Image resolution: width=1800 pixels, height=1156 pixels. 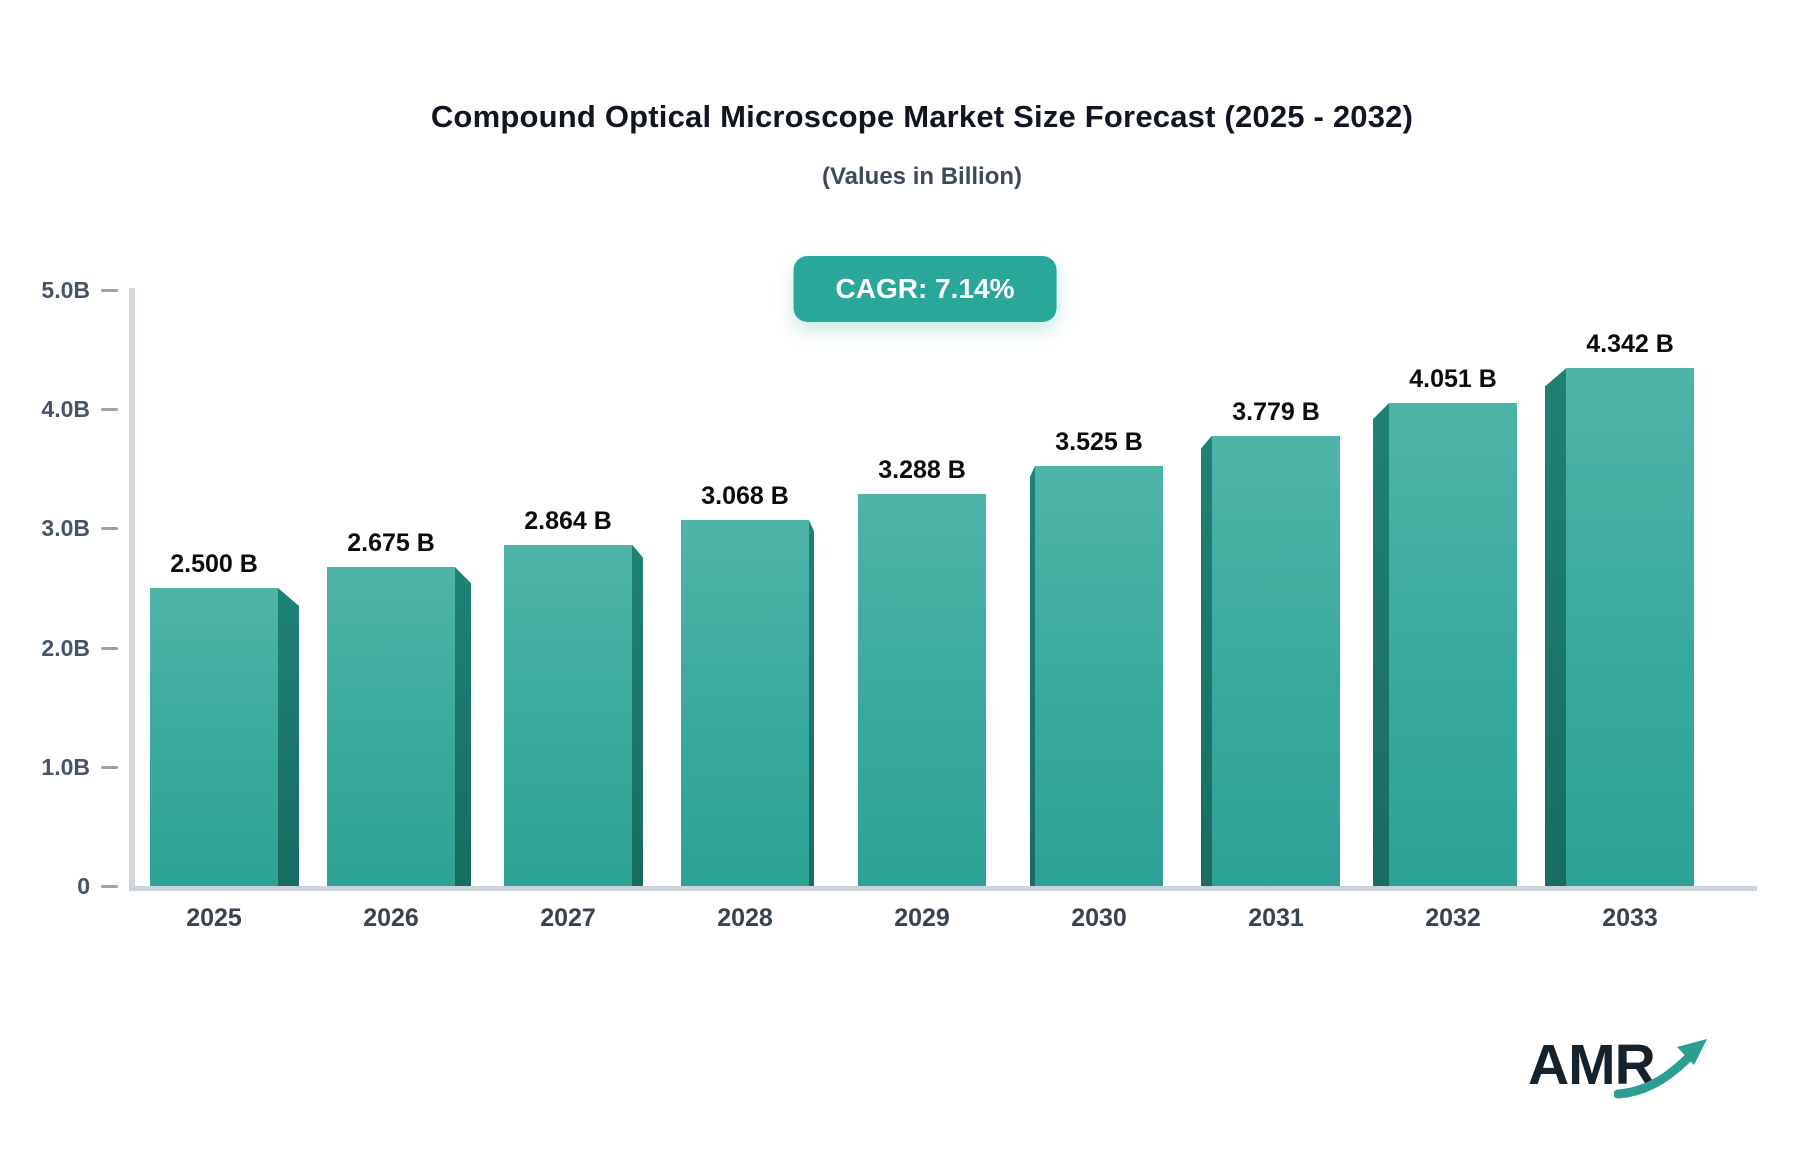 I want to click on x-tick-label-2033: 2033, so click(x=1630, y=918).